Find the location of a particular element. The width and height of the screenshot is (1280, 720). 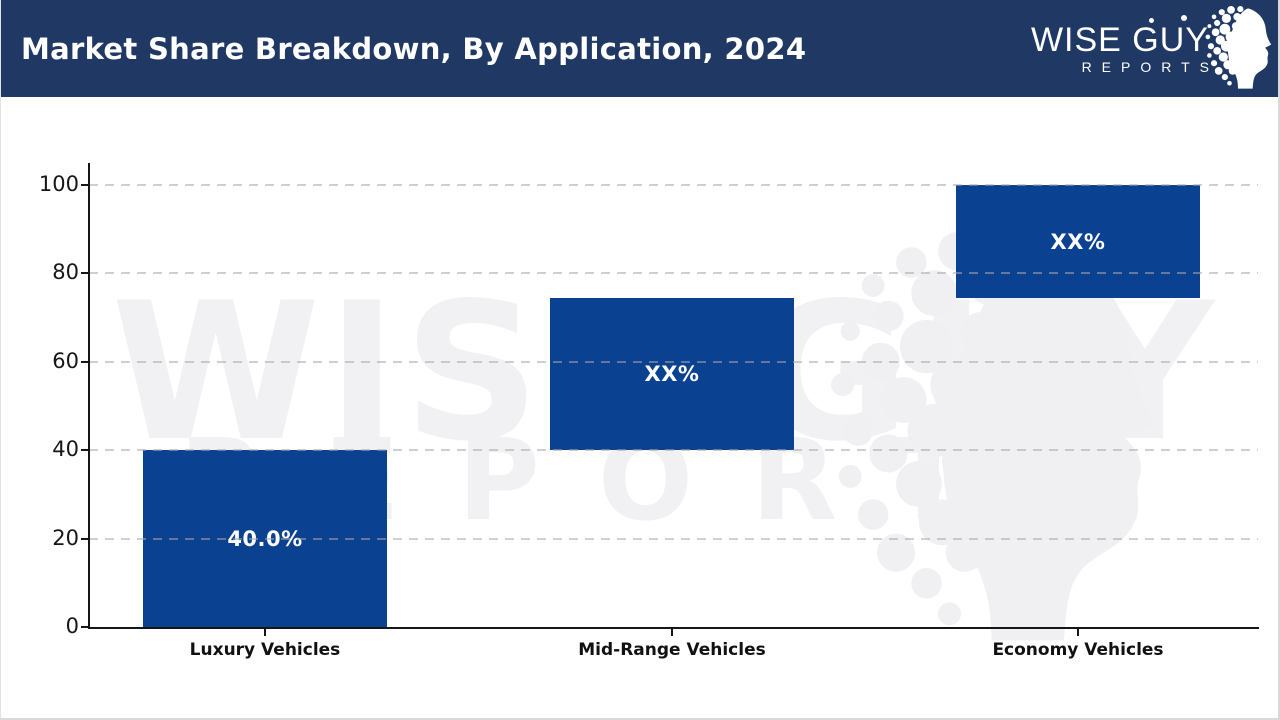

y-tick-label: 40 is located at coordinates (65, 449).